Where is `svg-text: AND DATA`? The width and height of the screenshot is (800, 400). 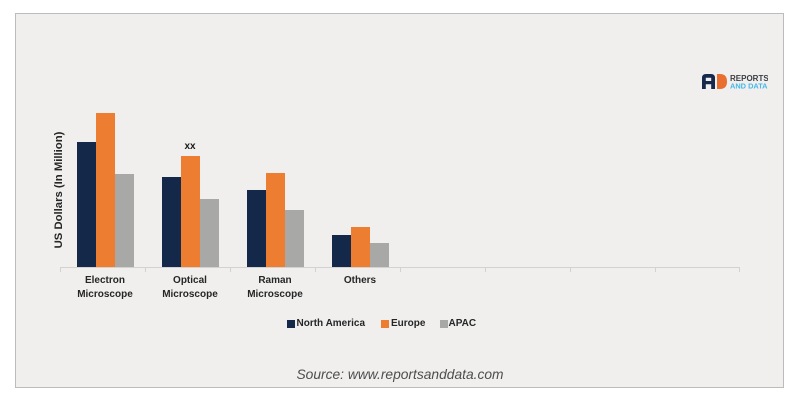 svg-text: AND DATA is located at coordinates (749, 85).